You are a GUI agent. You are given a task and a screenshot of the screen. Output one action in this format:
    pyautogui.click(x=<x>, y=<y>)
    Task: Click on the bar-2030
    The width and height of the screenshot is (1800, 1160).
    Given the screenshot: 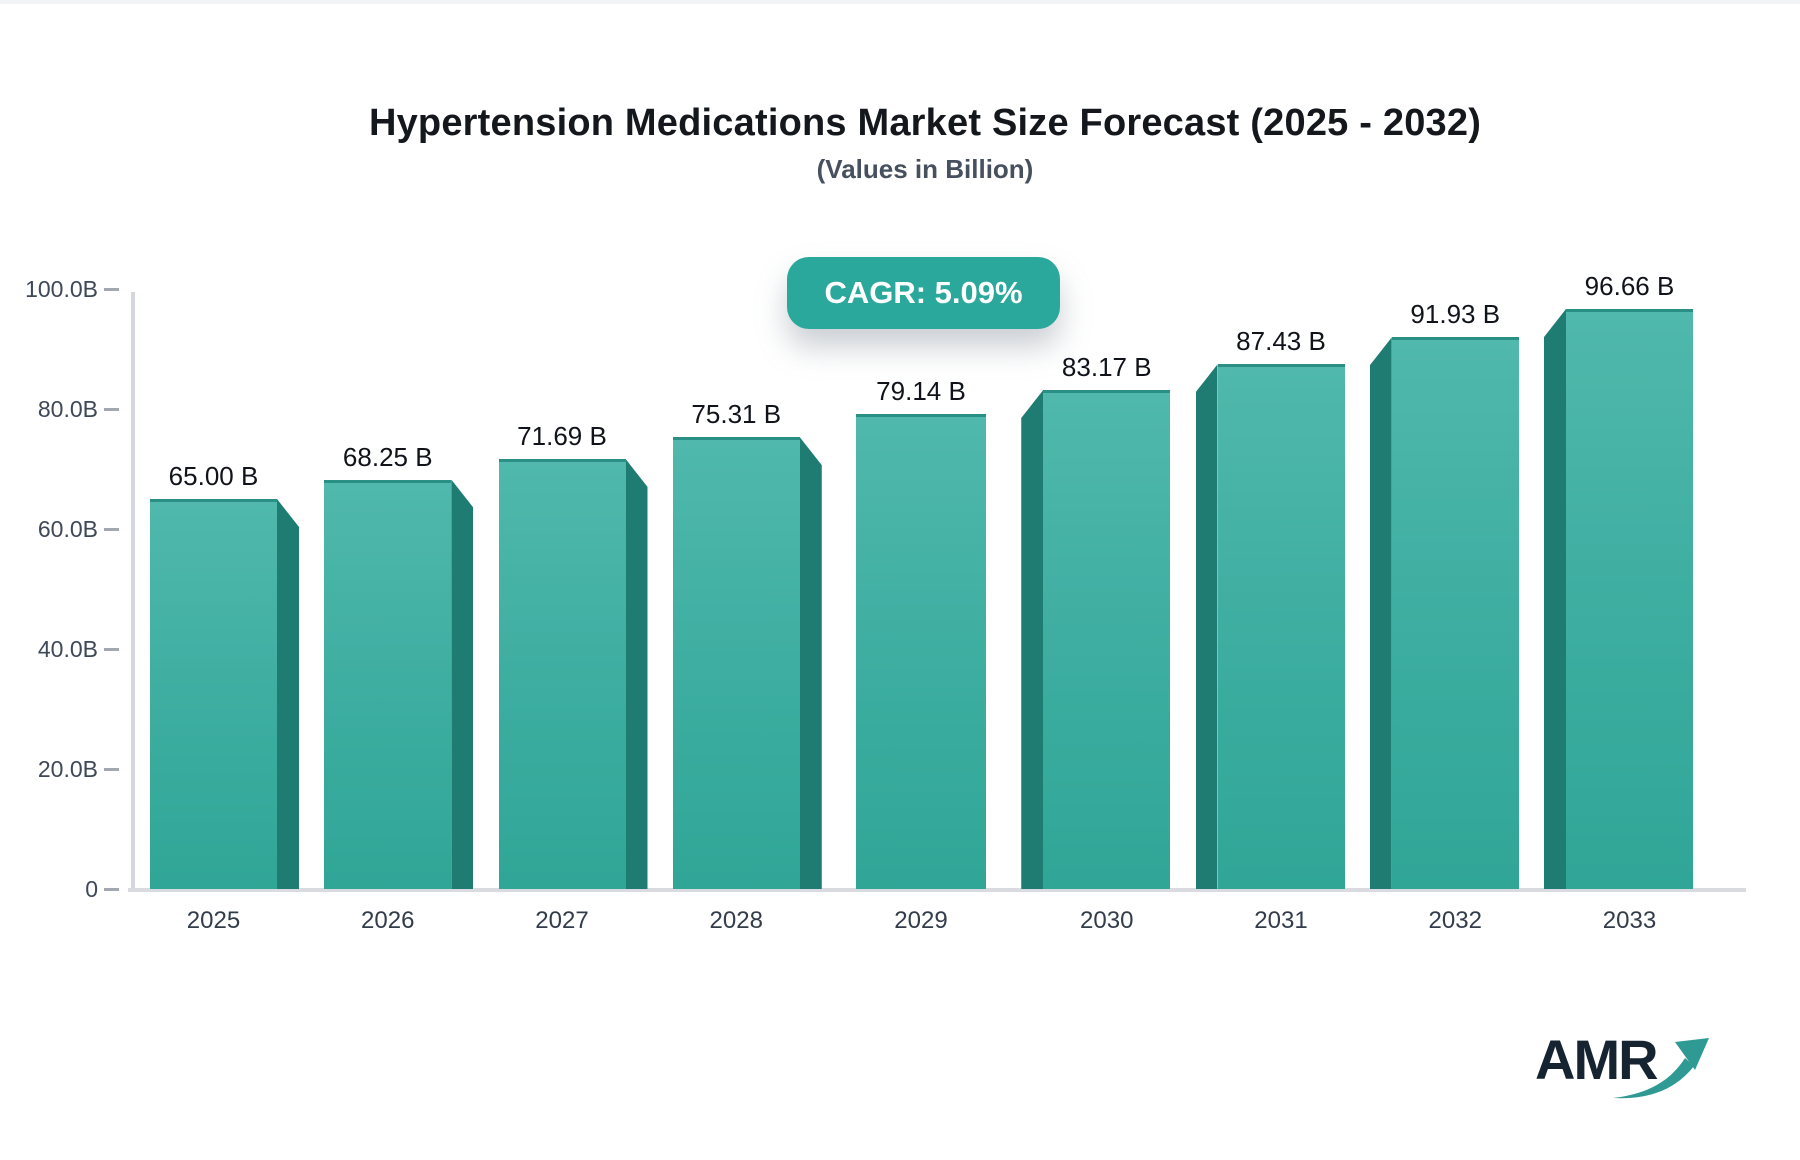 What is the action you would take?
    pyautogui.click(x=1107, y=639)
    